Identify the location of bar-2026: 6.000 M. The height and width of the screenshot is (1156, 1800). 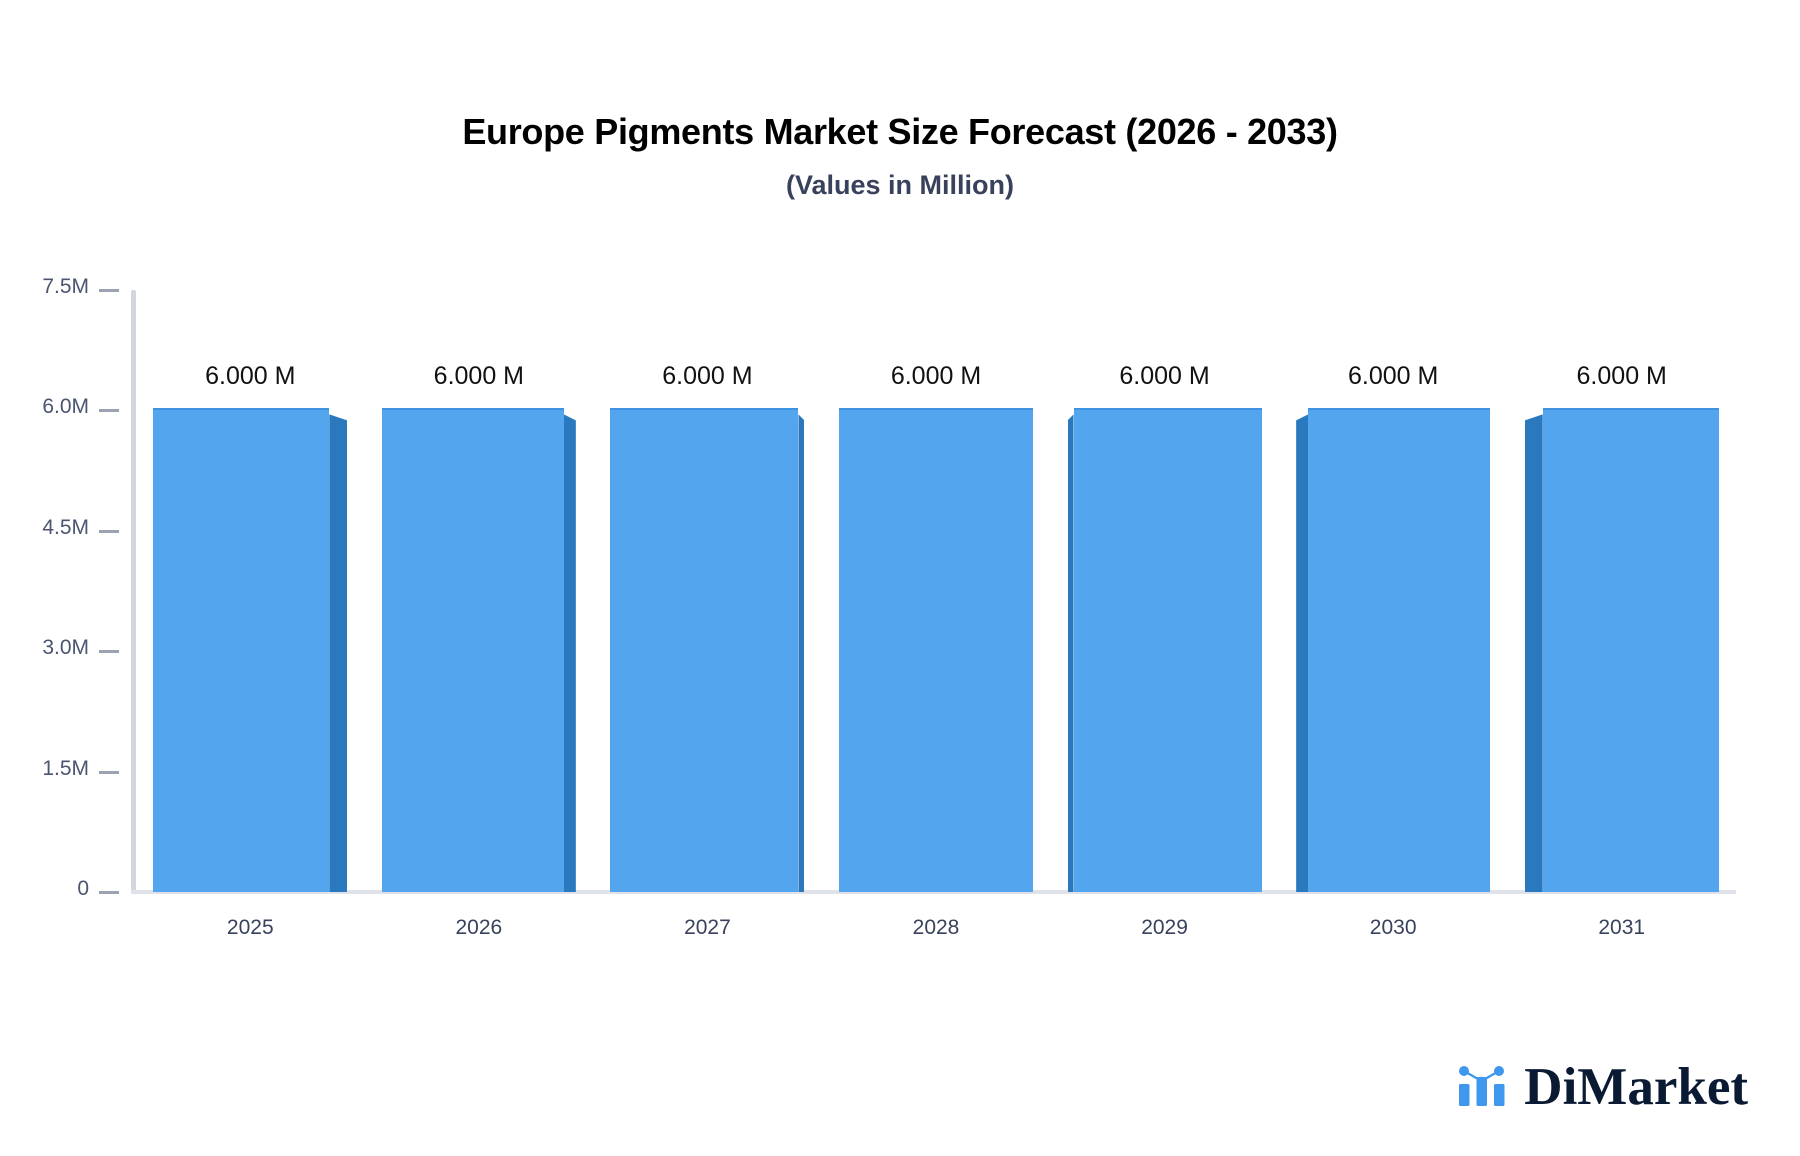
(478, 627).